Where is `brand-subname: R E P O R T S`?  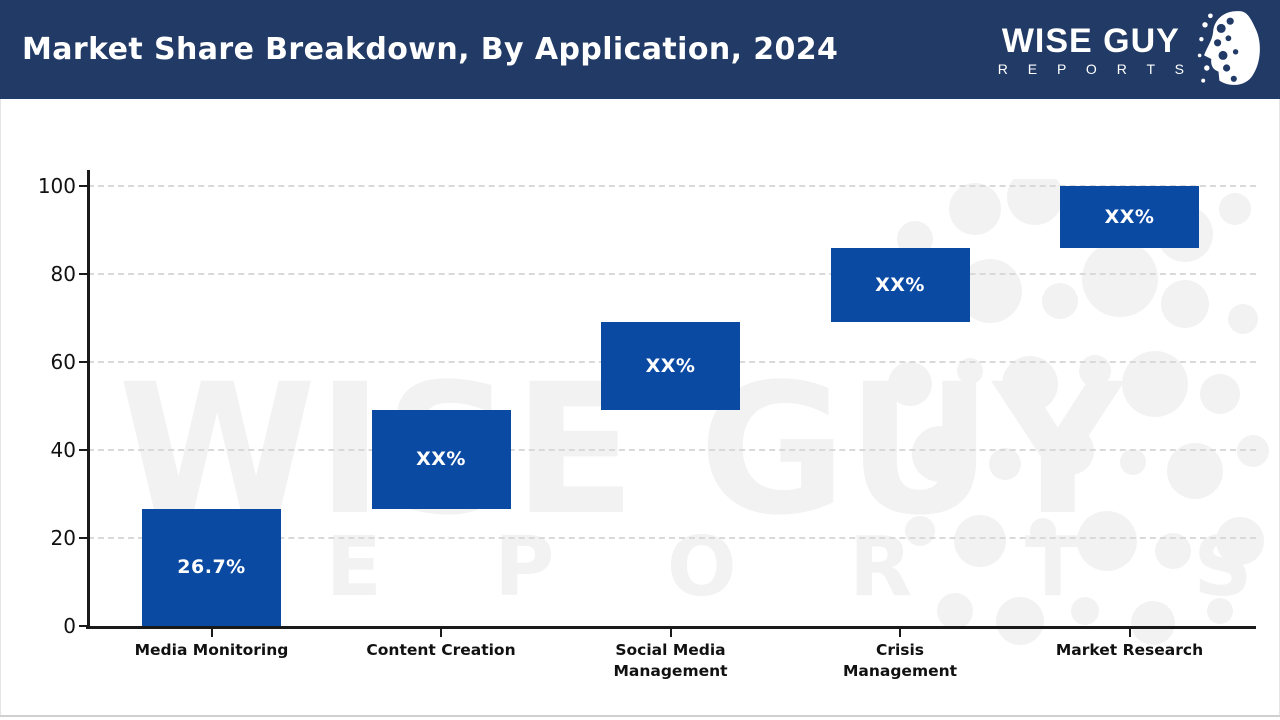
brand-subname: R E P O R T S is located at coordinates (1094, 69).